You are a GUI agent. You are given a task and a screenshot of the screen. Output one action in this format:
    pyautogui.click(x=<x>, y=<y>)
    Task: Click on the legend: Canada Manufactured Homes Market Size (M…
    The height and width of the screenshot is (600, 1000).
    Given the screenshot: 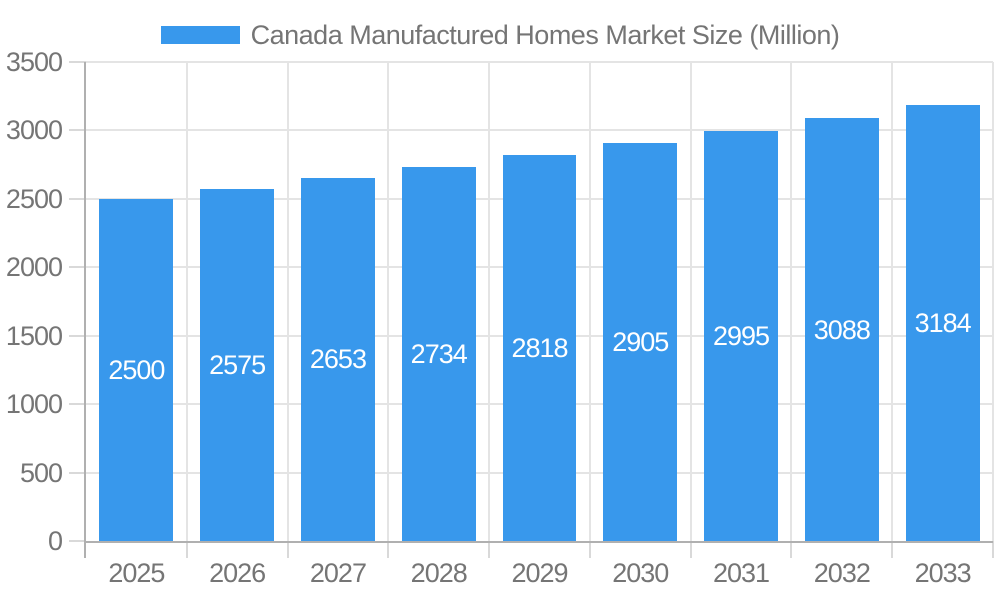 What is the action you would take?
    pyautogui.click(x=500, y=35)
    